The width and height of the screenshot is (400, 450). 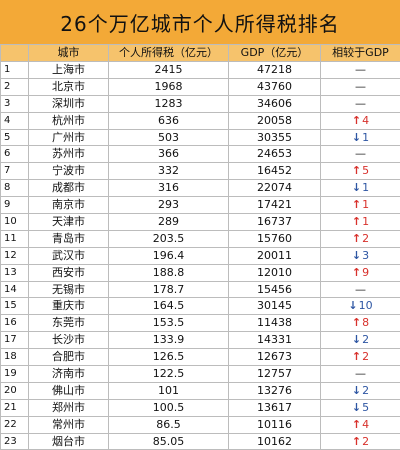 I want to click on change-value: 5, so click(x=365, y=407).